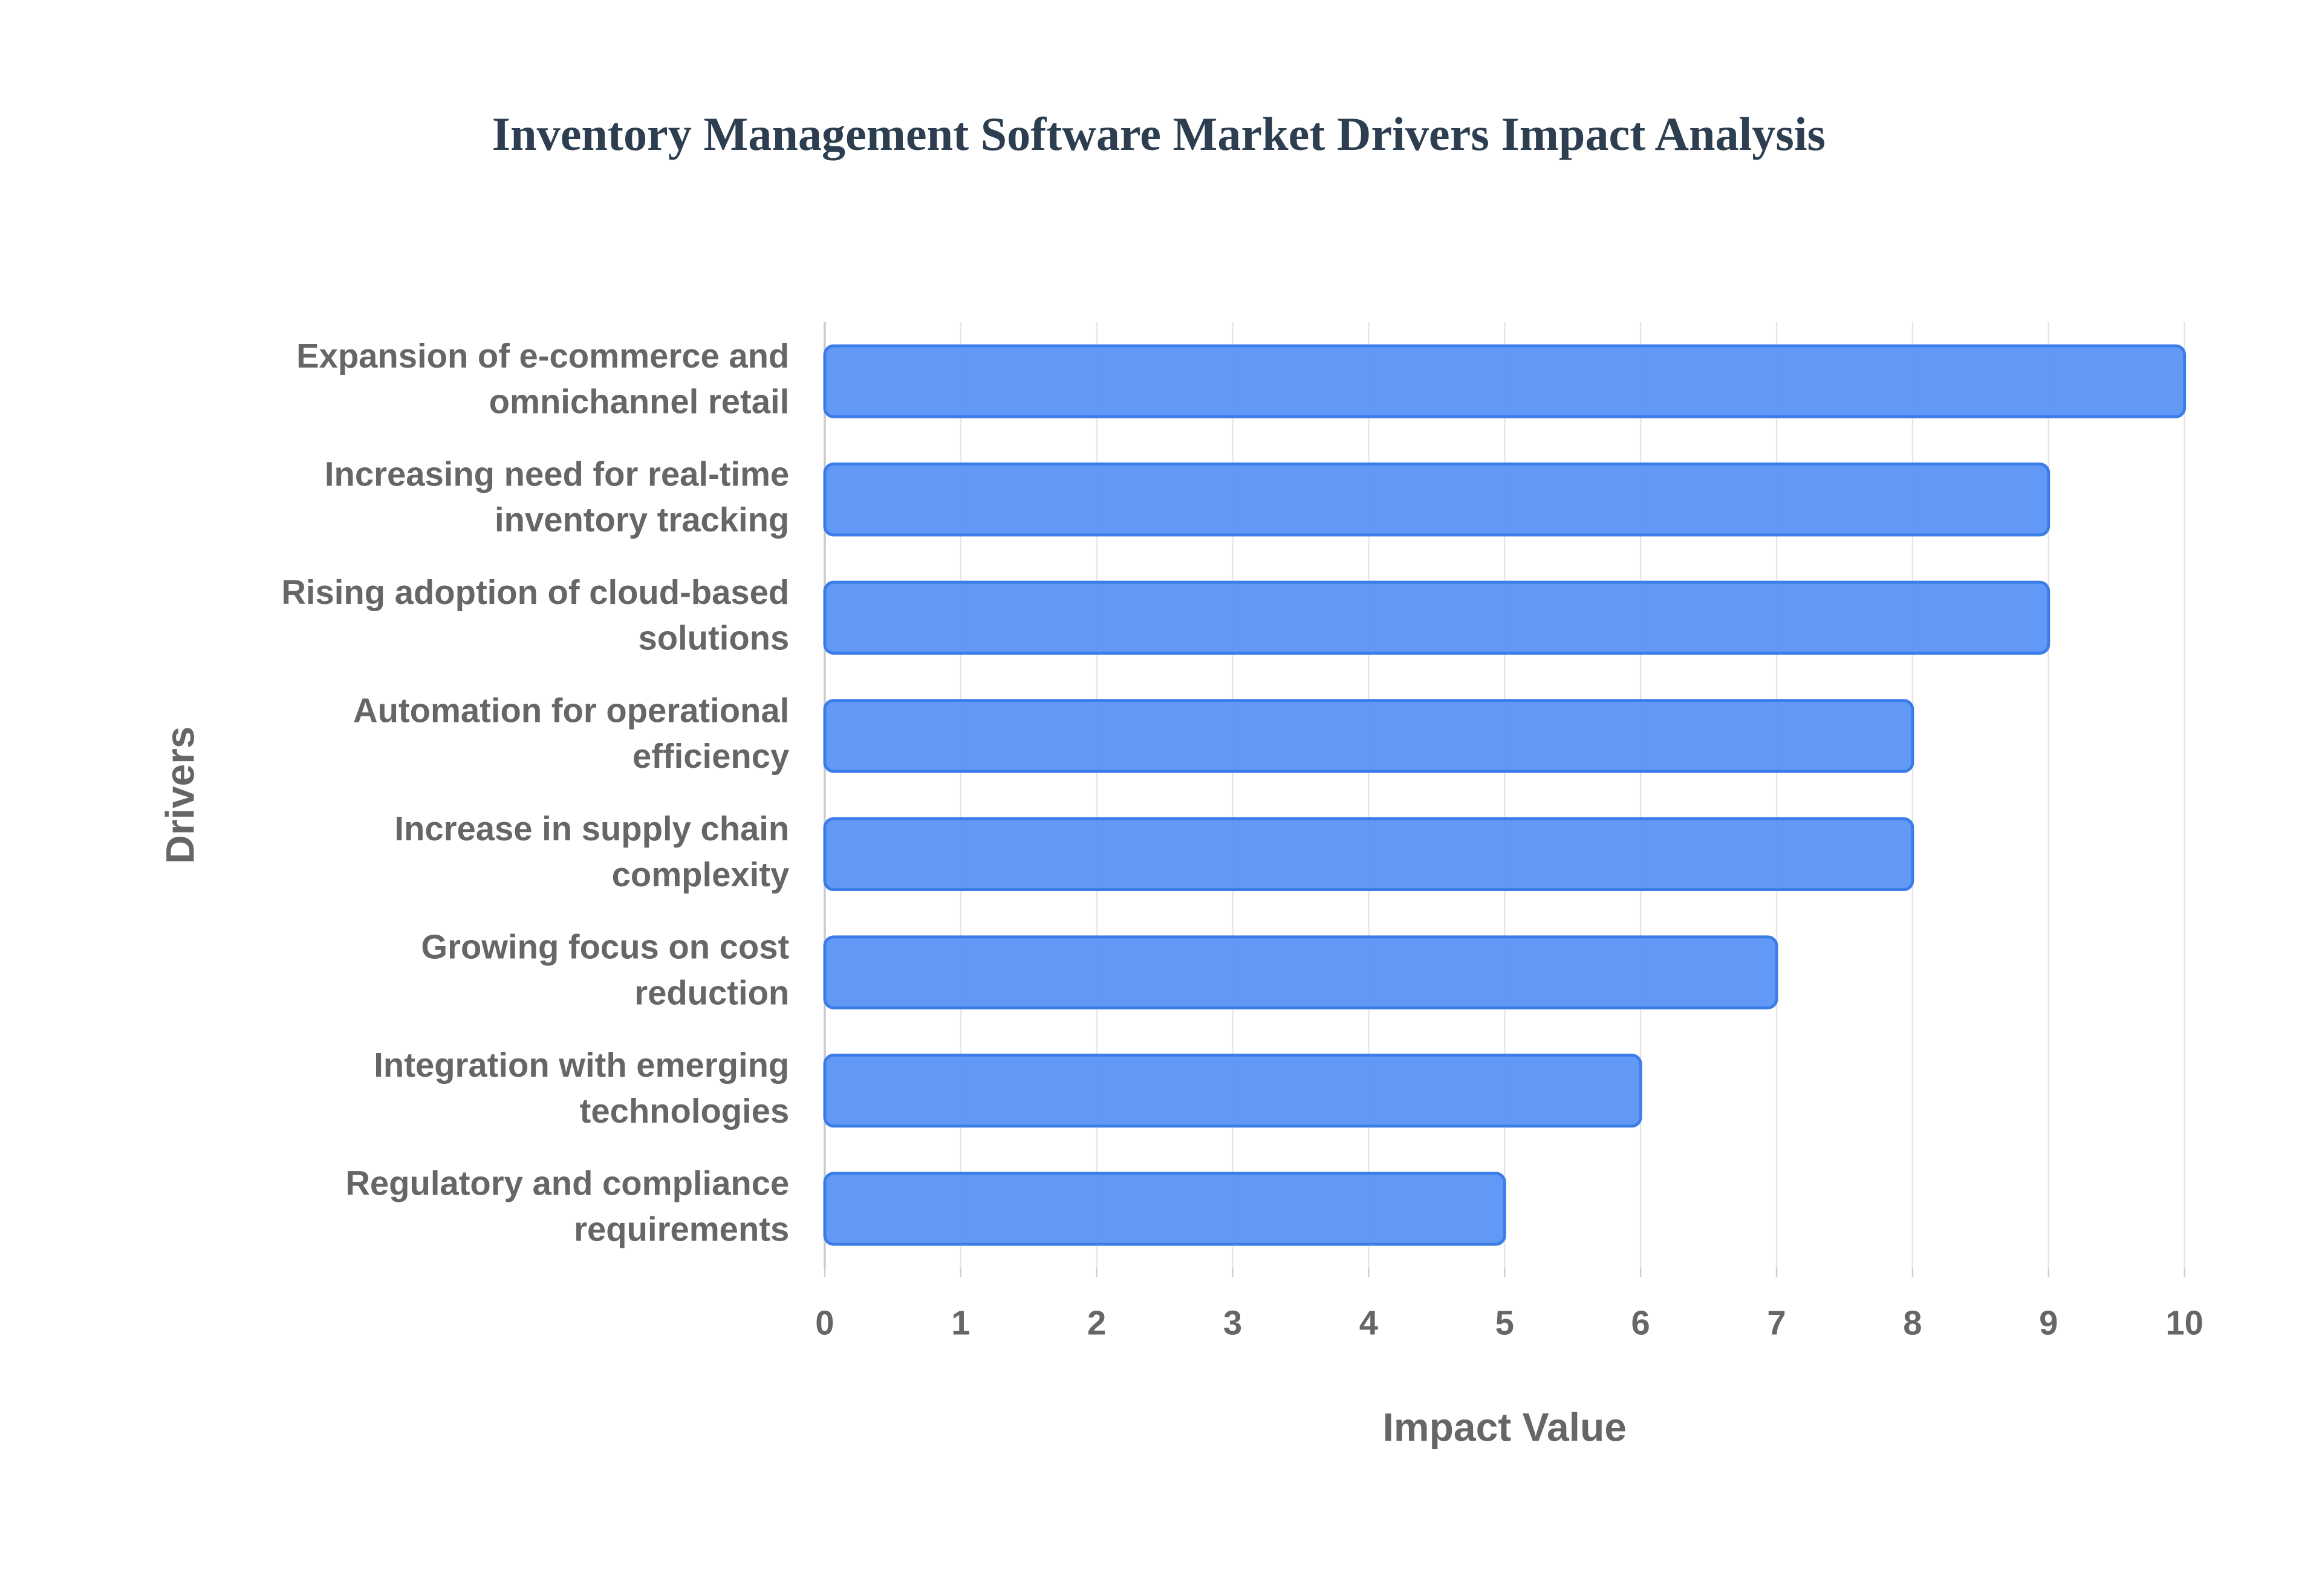  Describe the element at coordinates (1368, 1322) in the screenshot. I see `x-tick-label: 4` at that location.